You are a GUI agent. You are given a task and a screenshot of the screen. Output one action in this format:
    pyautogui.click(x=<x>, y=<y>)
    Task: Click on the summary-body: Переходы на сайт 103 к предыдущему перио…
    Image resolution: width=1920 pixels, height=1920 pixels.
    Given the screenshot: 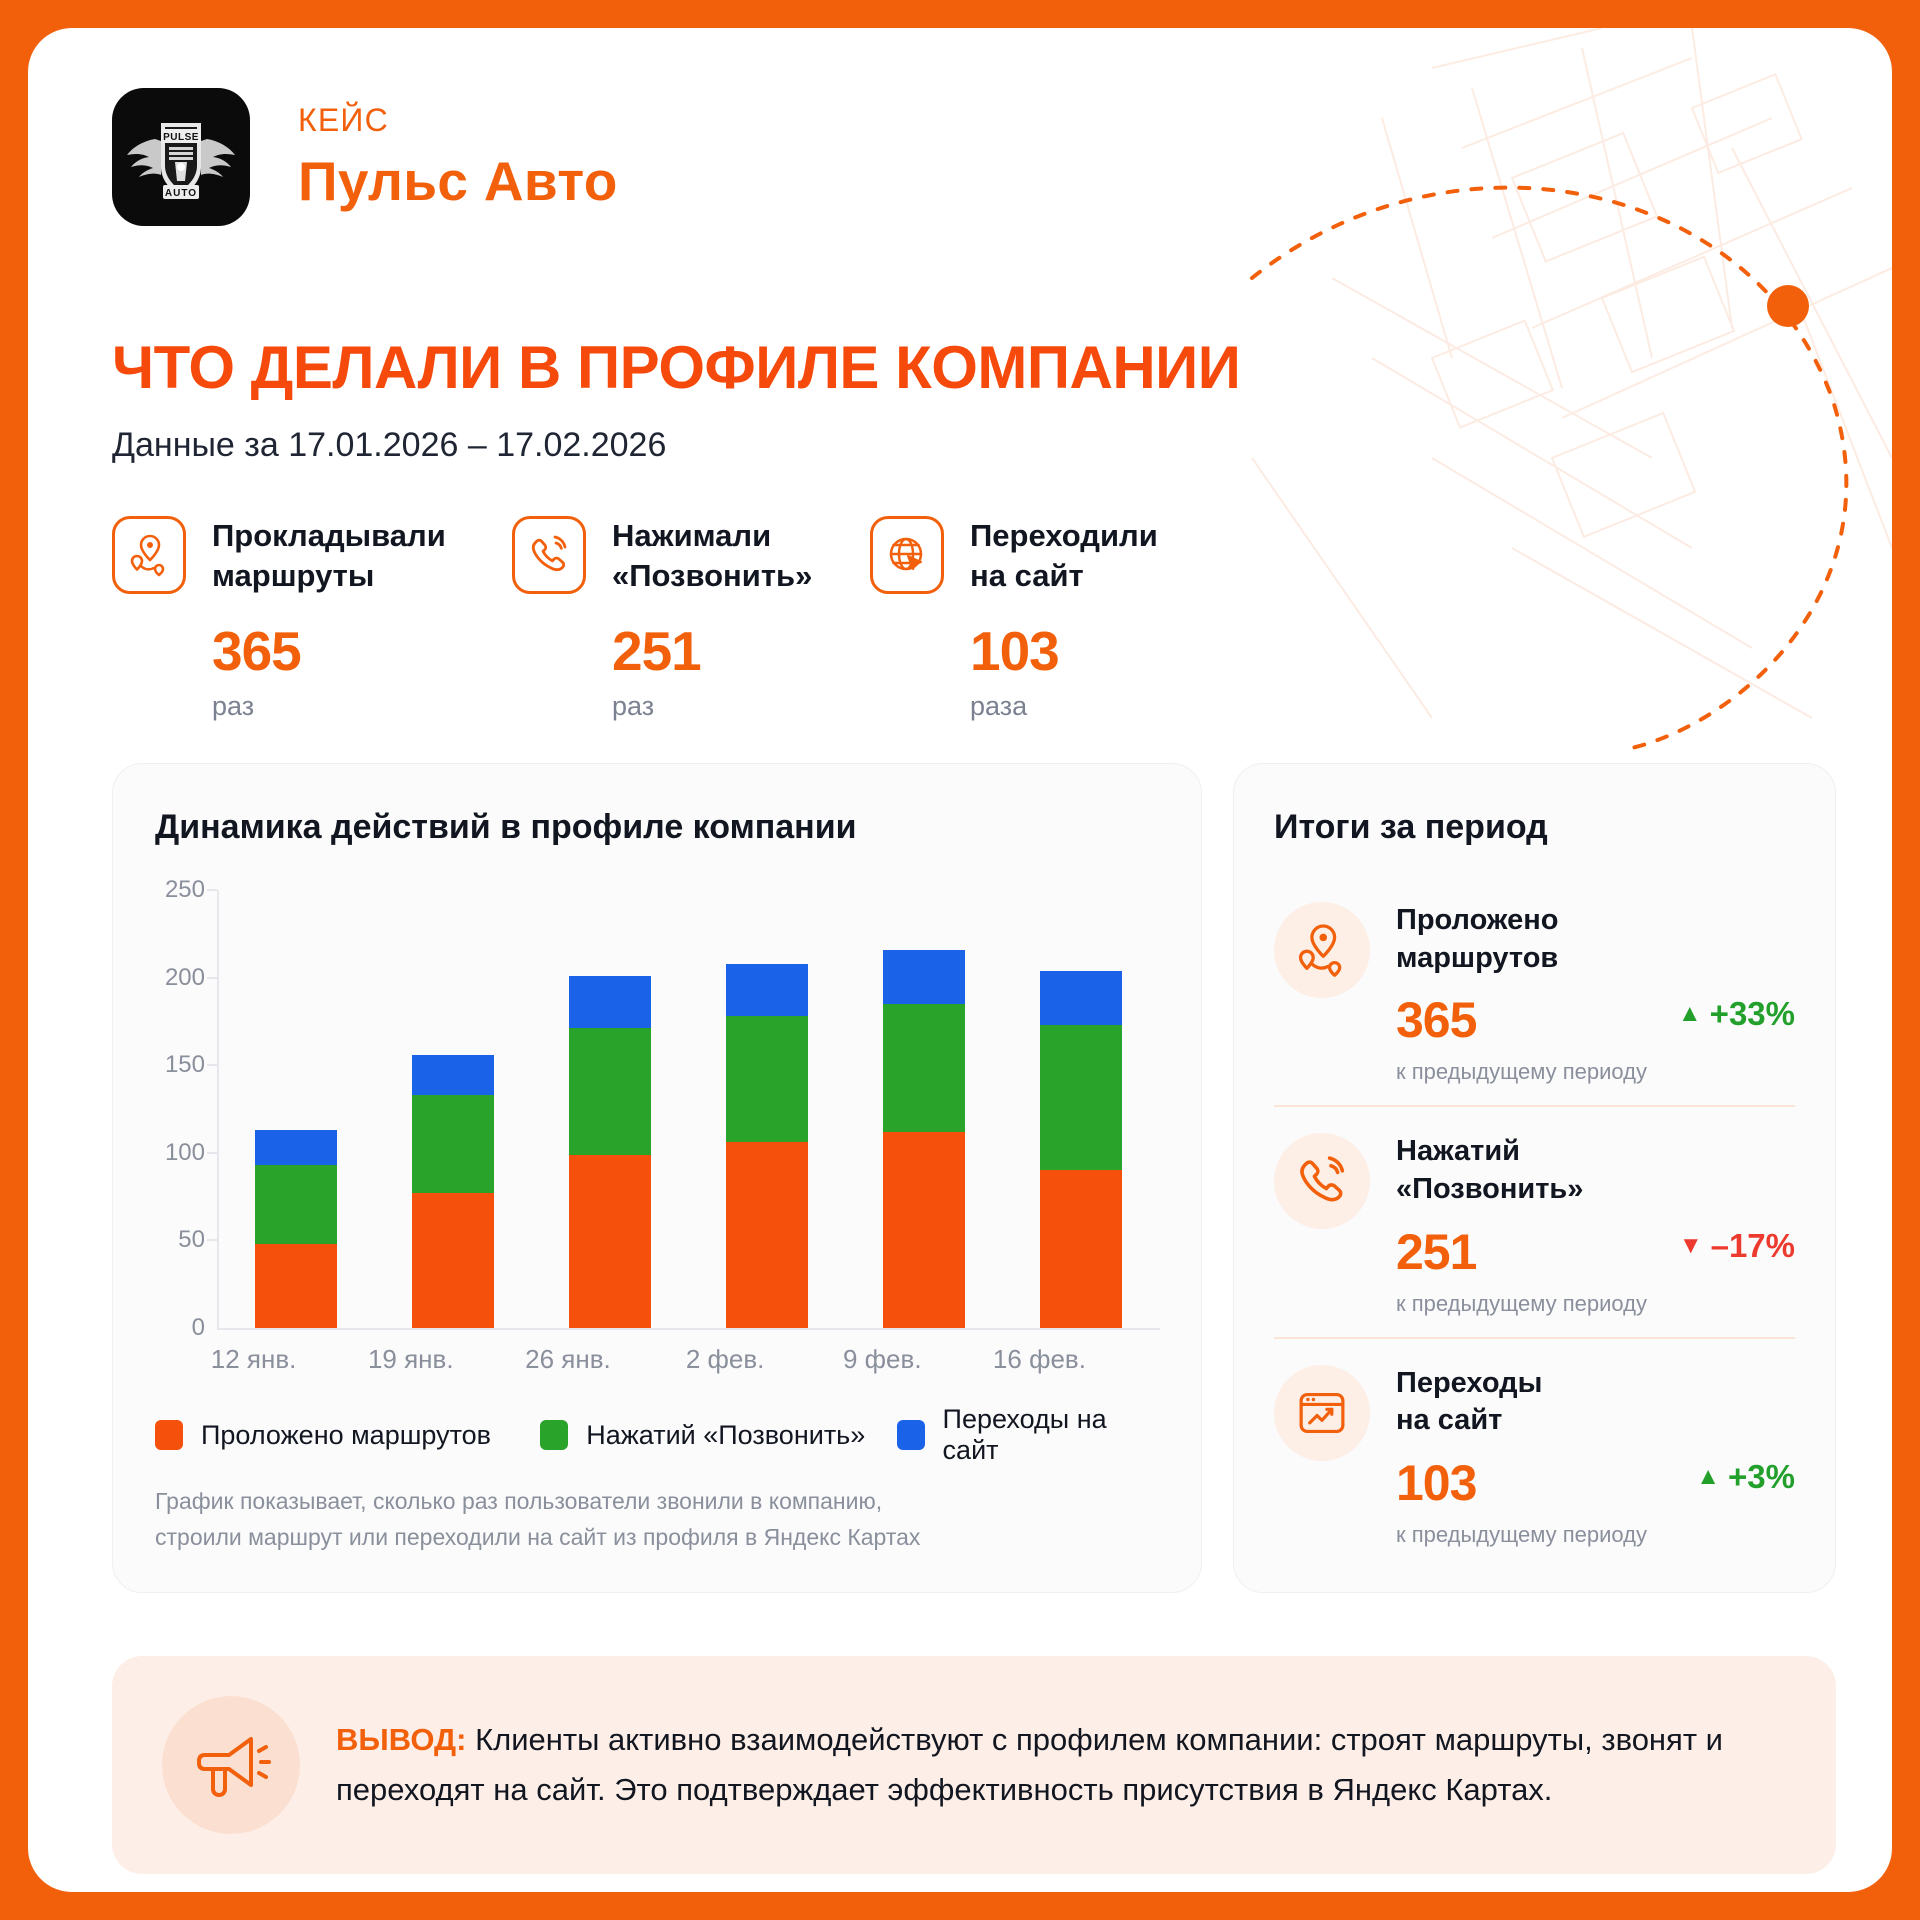 What is the action you would take?
    pyautogui.click(x=1595, y=1456)
    